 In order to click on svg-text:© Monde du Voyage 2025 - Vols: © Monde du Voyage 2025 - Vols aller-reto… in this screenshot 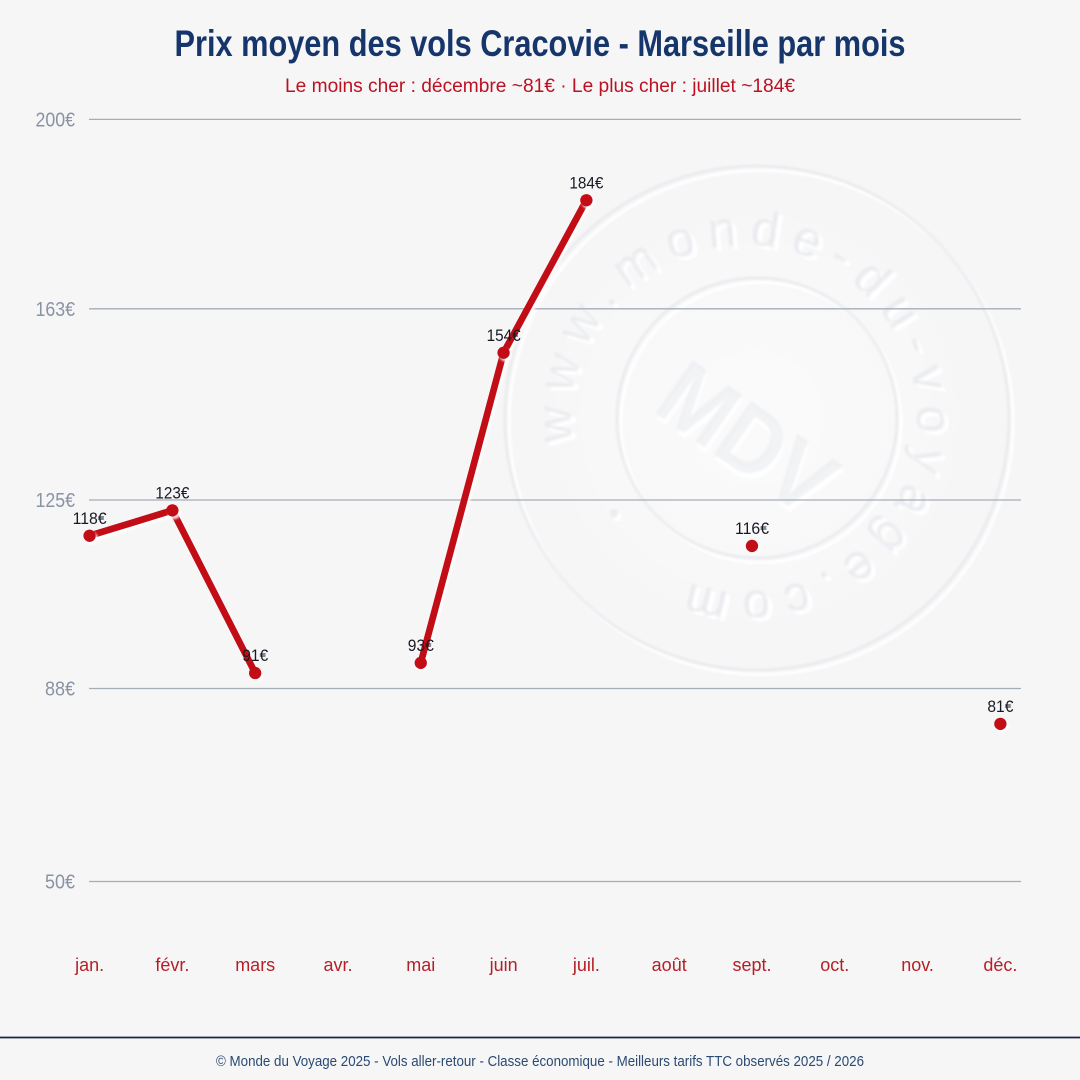, I will do `click(540, 1061)`.